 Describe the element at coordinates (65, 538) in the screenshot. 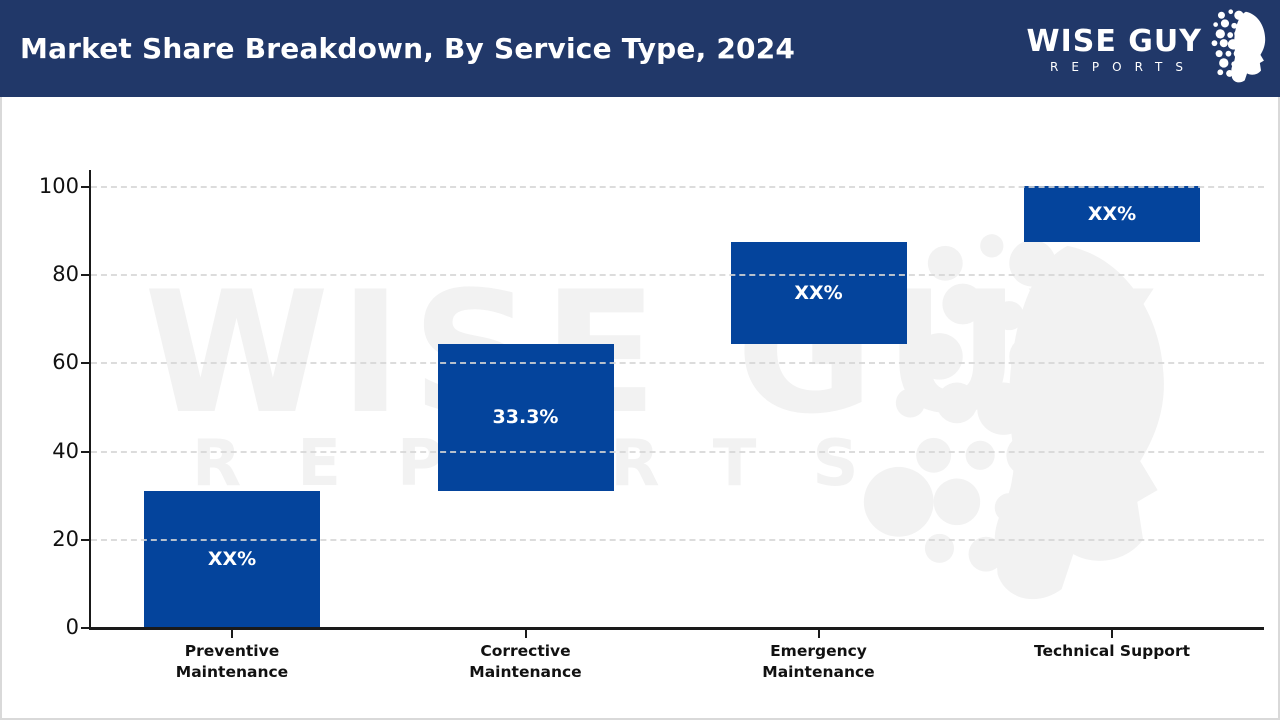

I see `y-axis-tick-label: 20` at that location.